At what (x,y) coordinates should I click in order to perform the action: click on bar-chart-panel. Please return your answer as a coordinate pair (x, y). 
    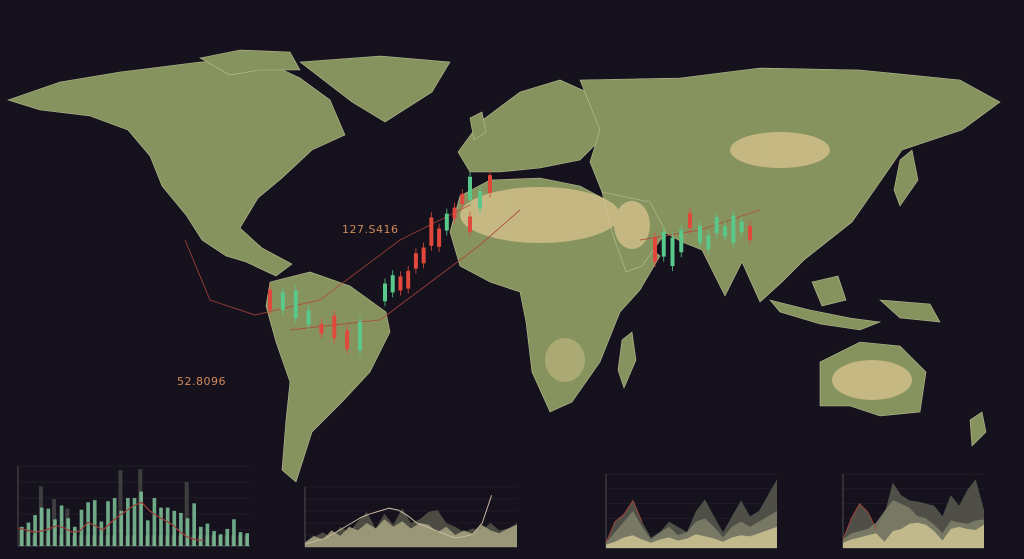
    Looking at the image, I should click on (130, 510).